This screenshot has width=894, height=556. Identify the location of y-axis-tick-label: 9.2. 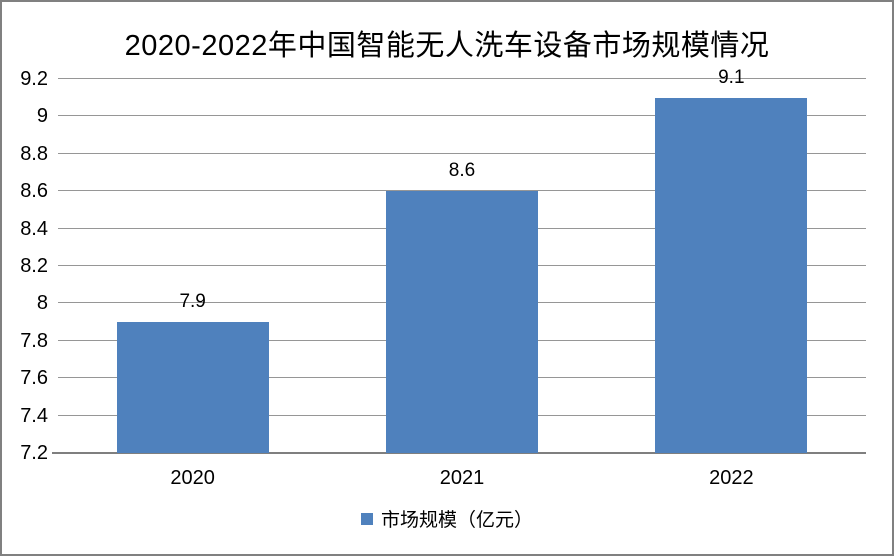
(34, 79).